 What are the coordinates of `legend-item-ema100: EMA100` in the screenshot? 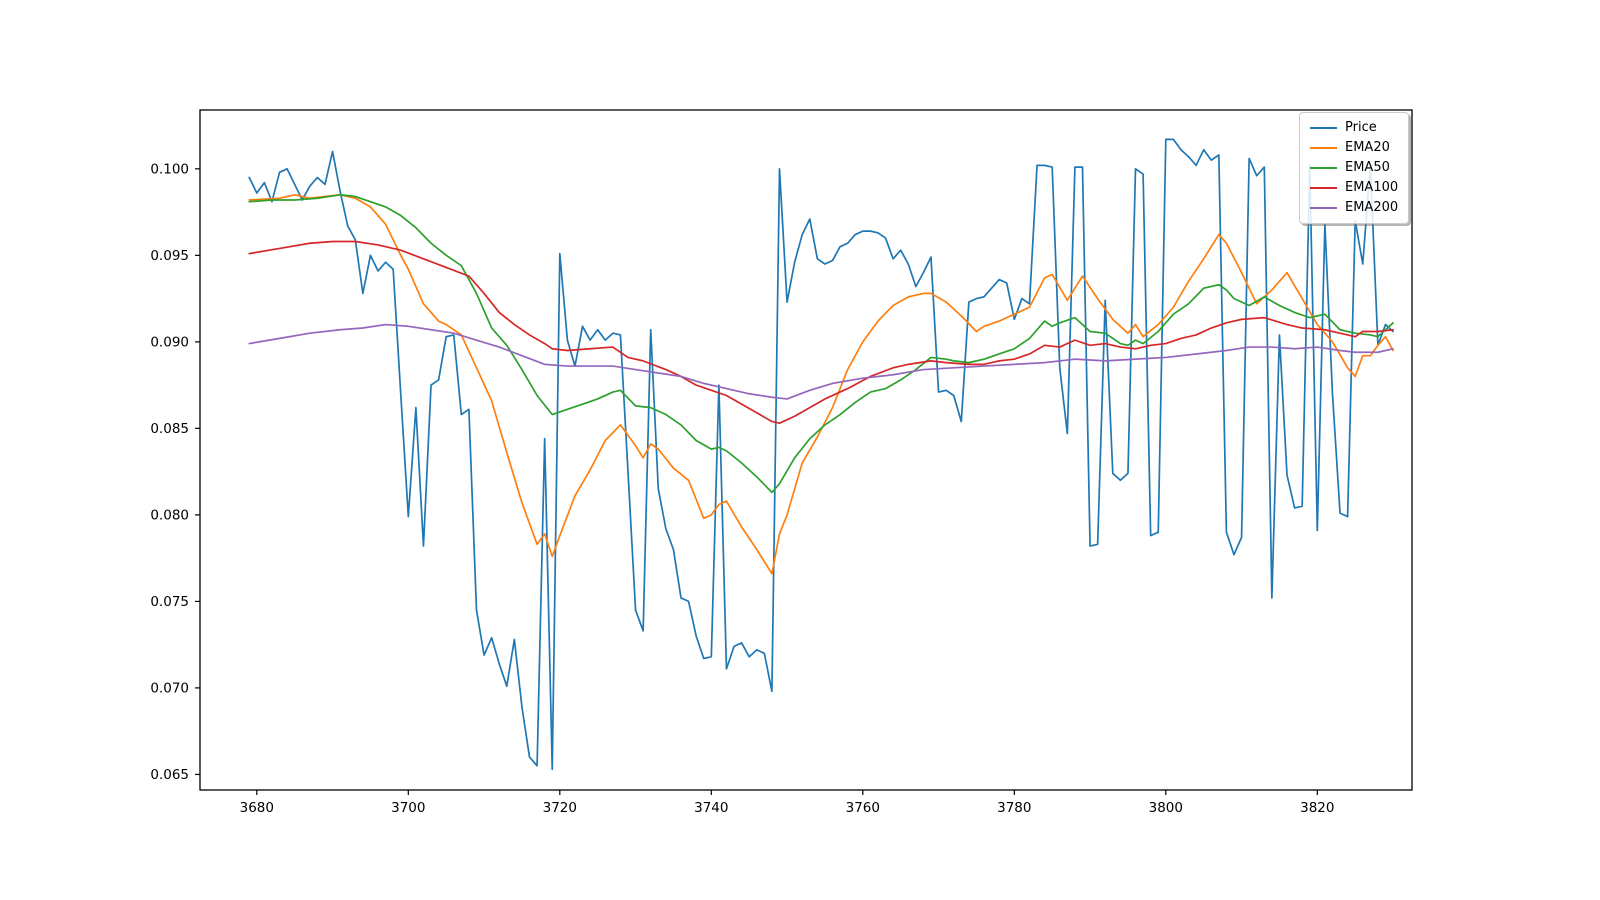 It's located at (1354, 188).